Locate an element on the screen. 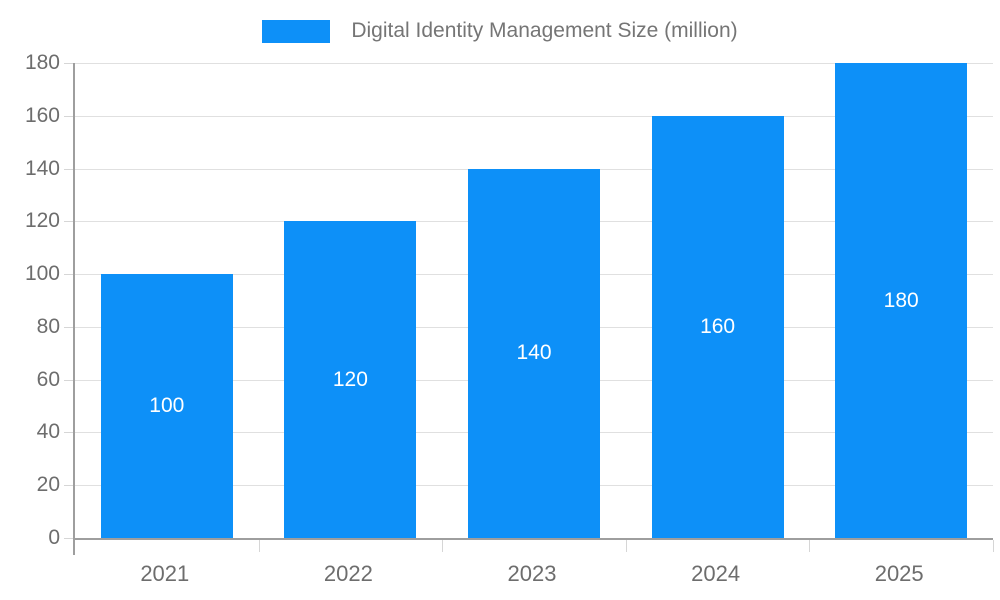  bar-value-label: 160 is located at coordinates (718, 326).